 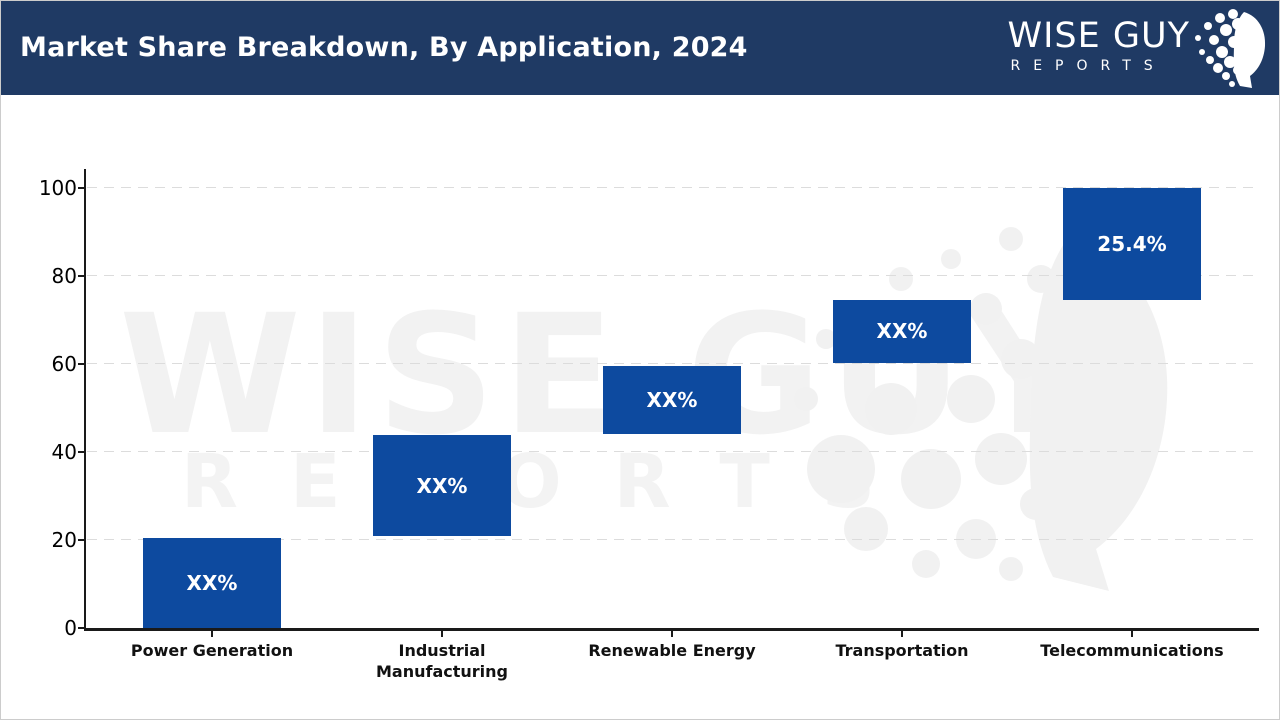 I want to click on wise-guy-reports-logo: WISE GUY REPORTS, so click(x=1137, y=48).